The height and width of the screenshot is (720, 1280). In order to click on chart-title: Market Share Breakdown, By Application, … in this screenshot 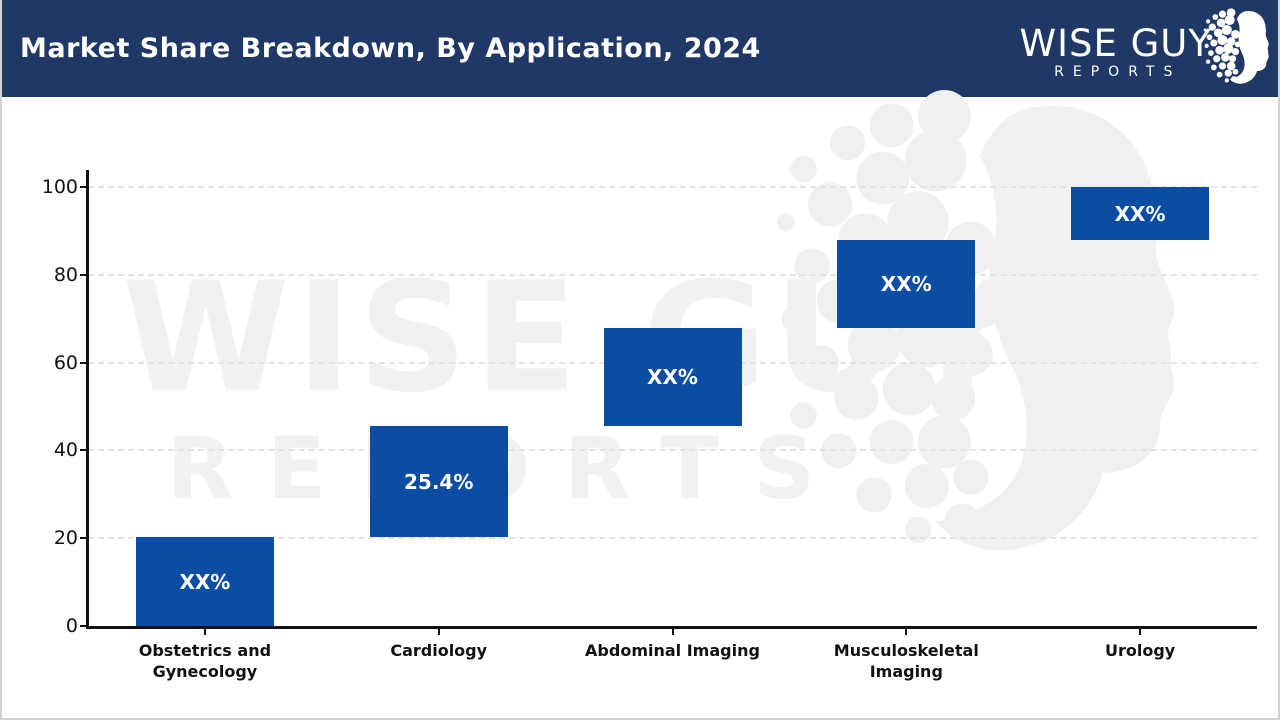, I will do `click(390, 48)`.